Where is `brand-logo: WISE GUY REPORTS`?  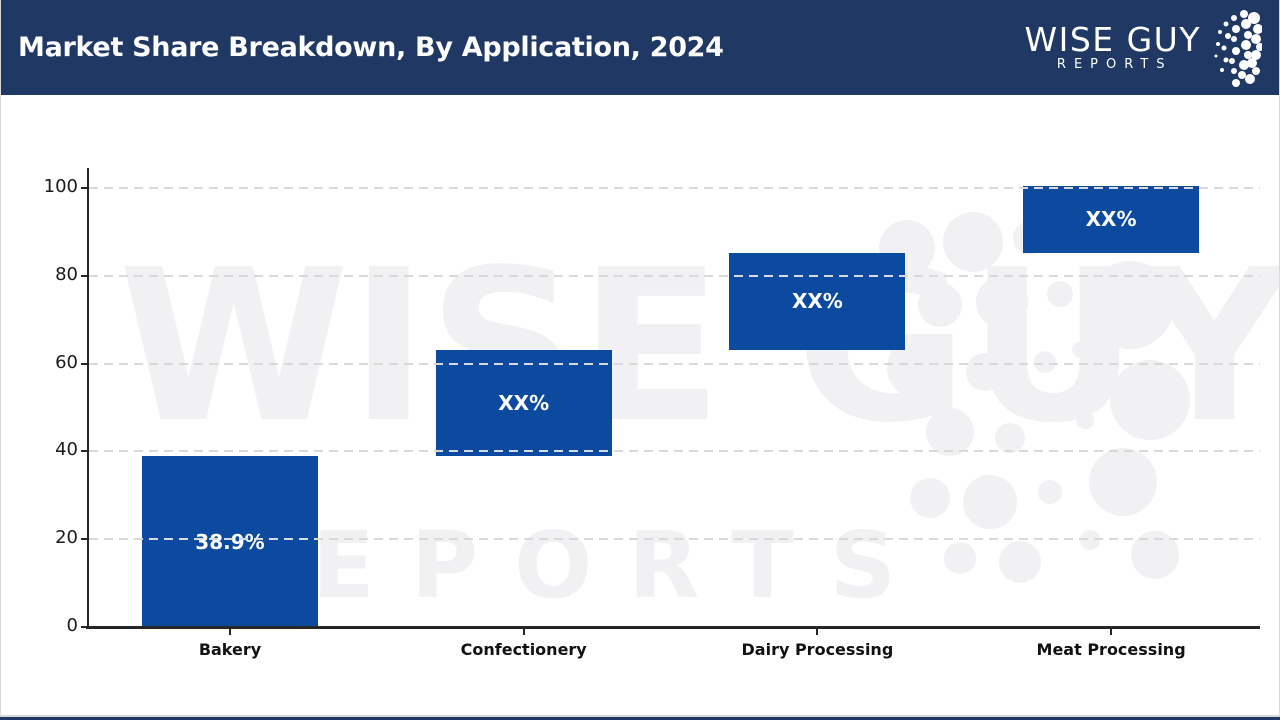 brand-logo: WISE GUY REPORTS is located at coordinates (1143, 48).